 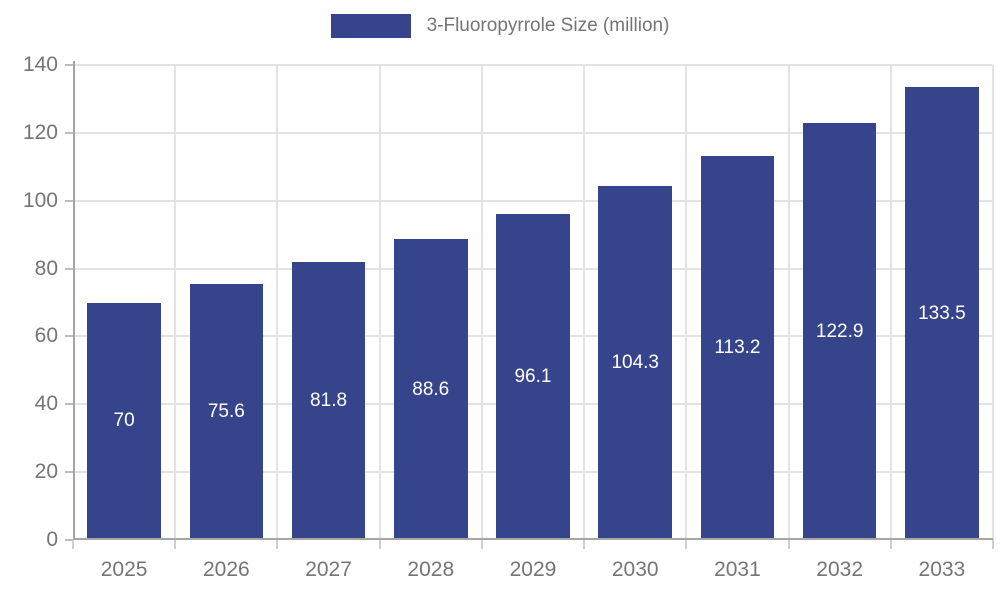 What do you see at coordinates (46, 472) in the screenshot?
I see `y-axis-label: 20` at bounding box center [46, 472].